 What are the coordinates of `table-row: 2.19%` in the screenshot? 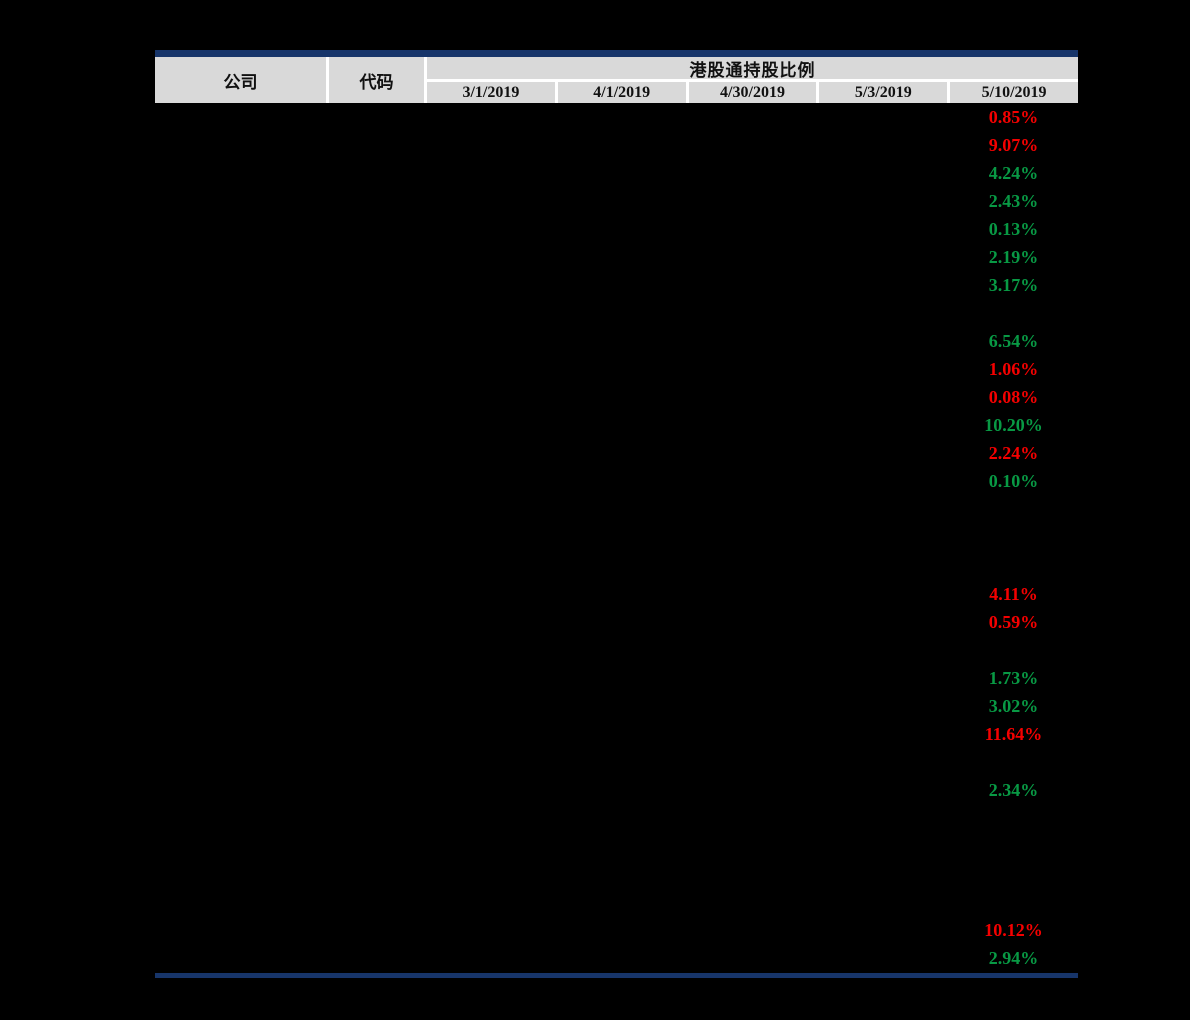 It's located at (616, 257).